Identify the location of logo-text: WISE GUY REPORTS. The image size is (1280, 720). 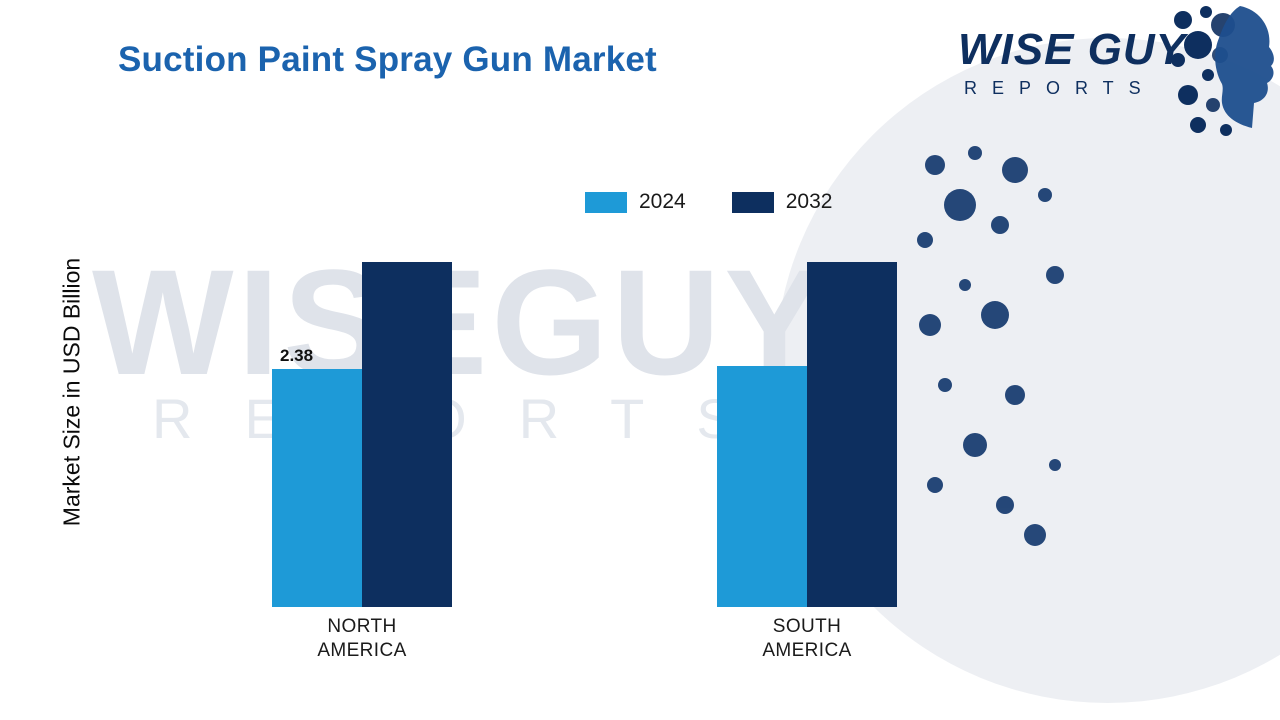
(1072, 63).